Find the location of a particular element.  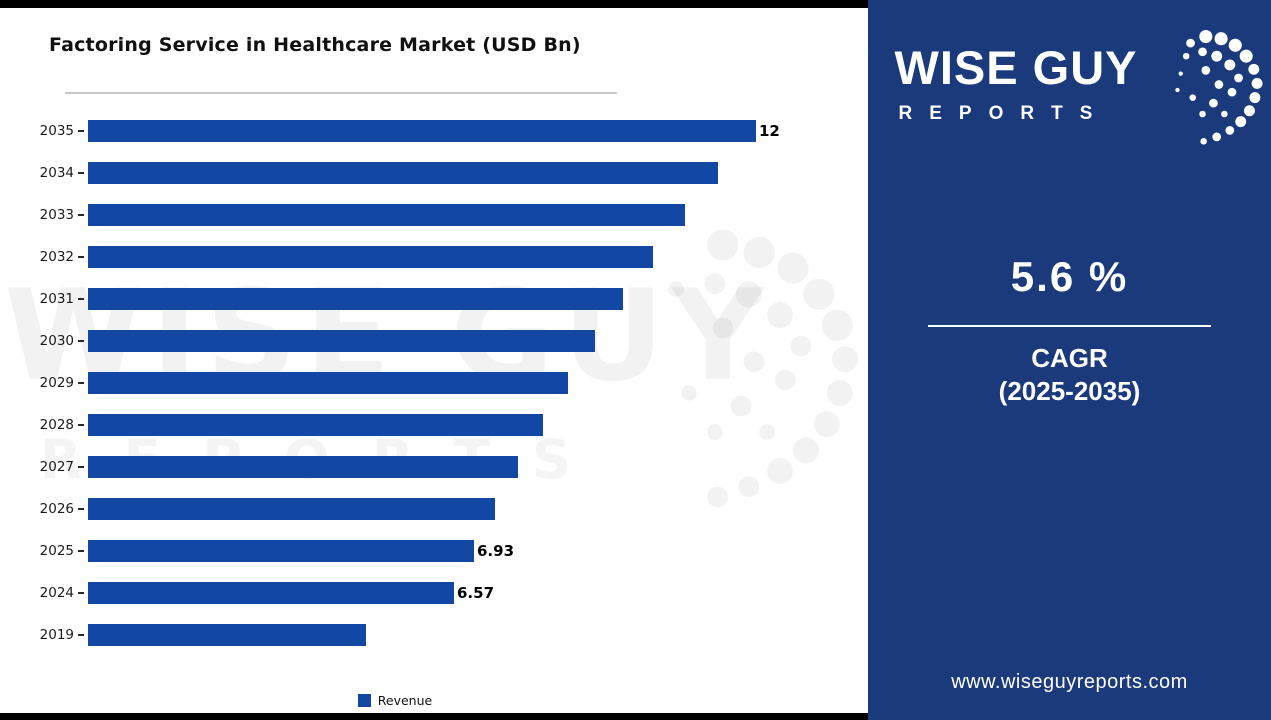

logo-sub-text: REPORTS is located at coordinates (1004, 113).